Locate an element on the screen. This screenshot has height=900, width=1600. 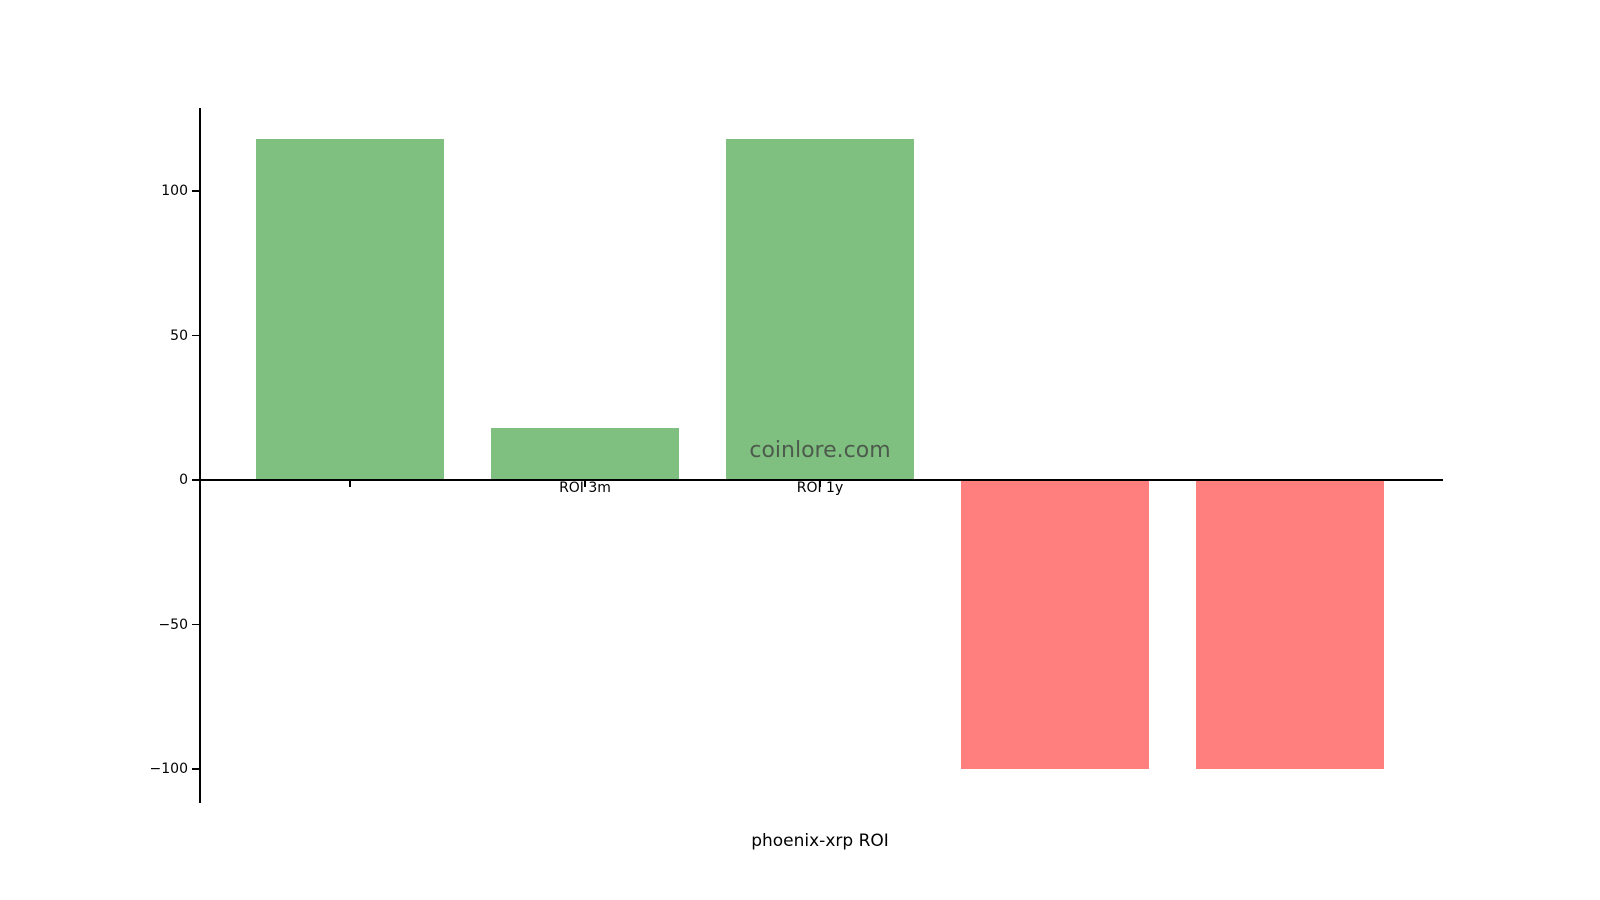
y-tick-label: 0 is located at coordinates (183, 480).